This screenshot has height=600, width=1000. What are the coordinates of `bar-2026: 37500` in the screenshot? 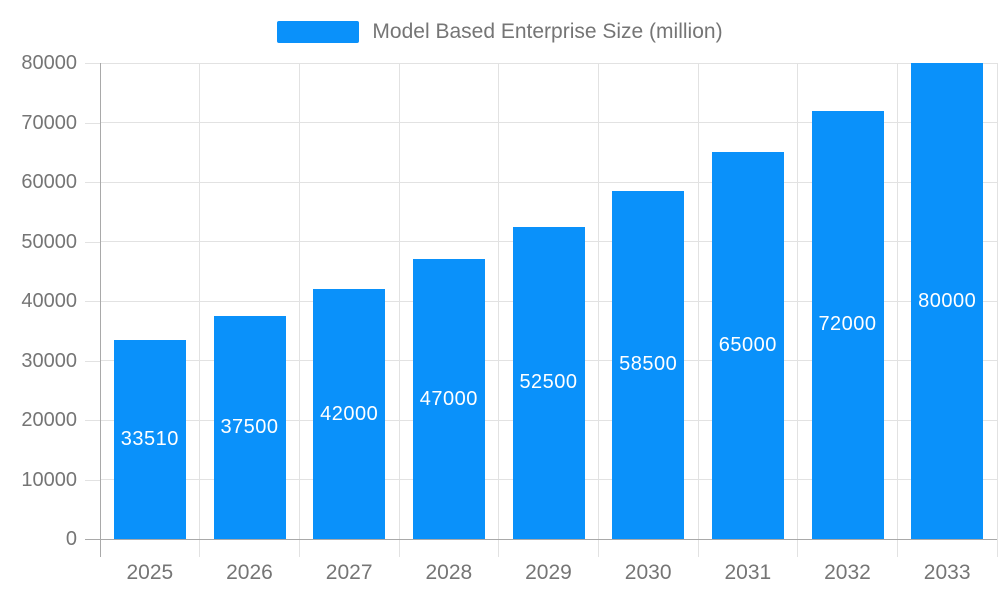 It's located at (249, 427).